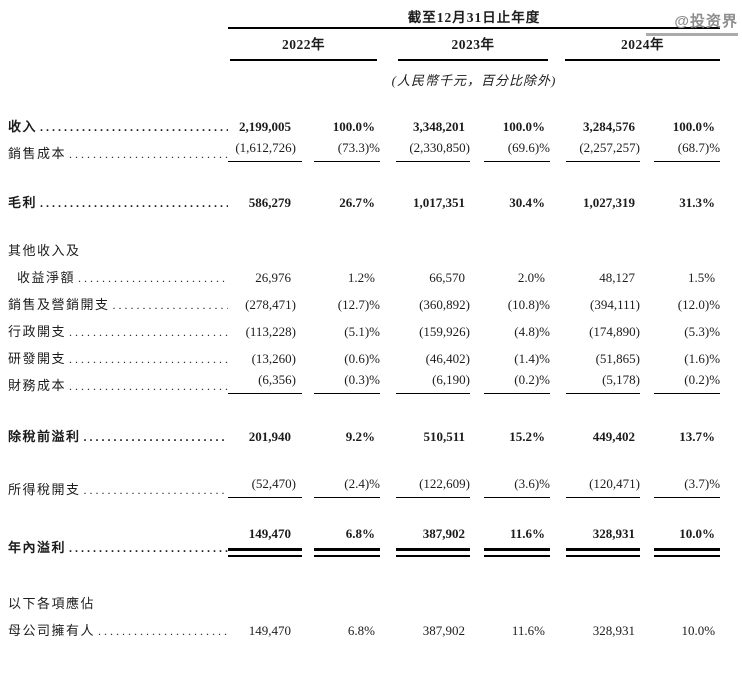 Image resolution: width=742 pixels, height=689 pixels. Describe the element at coordinates (702, 331) in the screenshot. I see `value-cell: (5.3)%` at that location.